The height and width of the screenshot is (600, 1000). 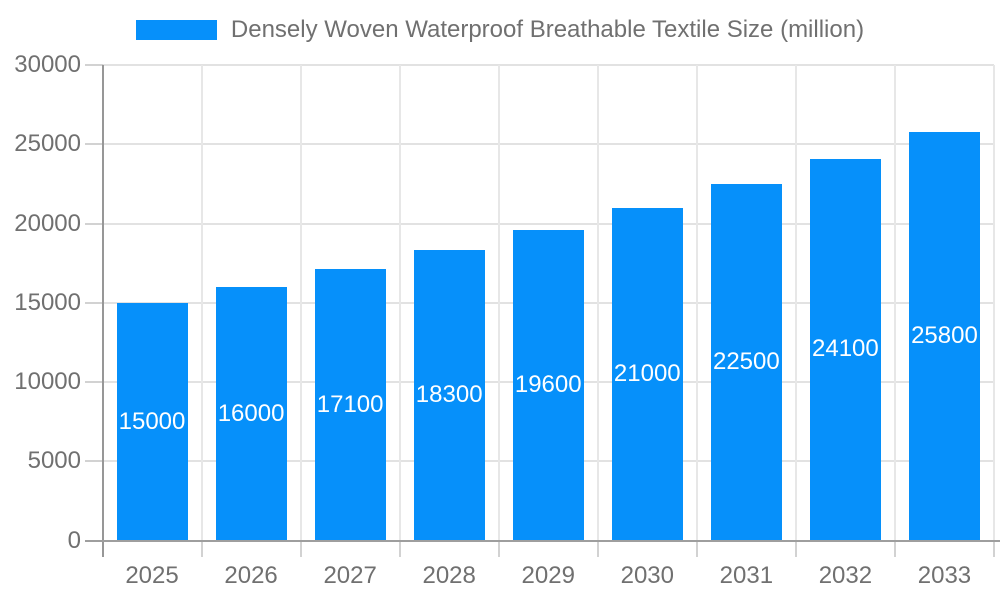 I want to click on y-axis-label: 25000, so click(x=47, y=144).